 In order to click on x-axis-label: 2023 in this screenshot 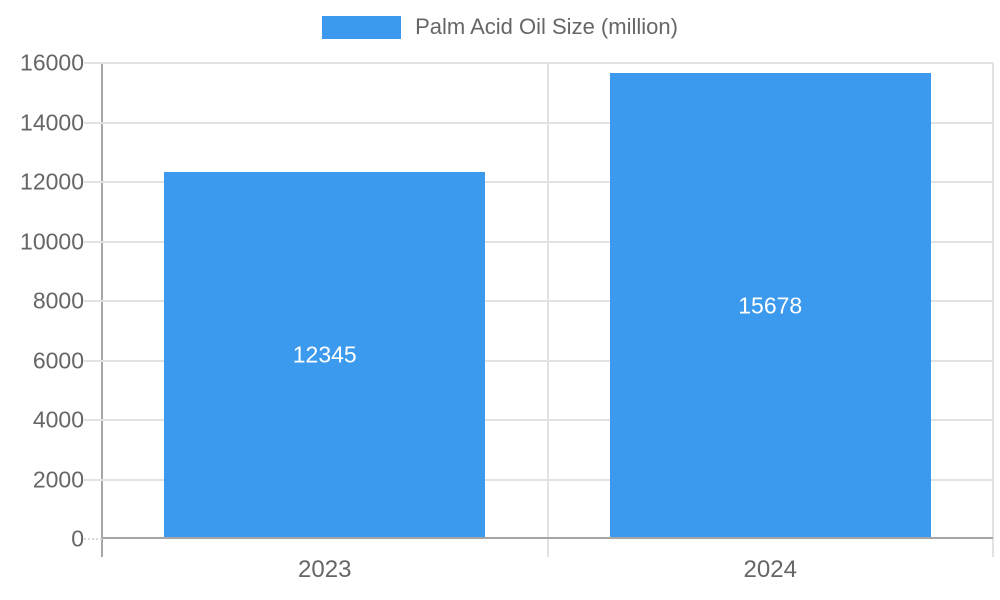, I will do `click(325, 569)`.